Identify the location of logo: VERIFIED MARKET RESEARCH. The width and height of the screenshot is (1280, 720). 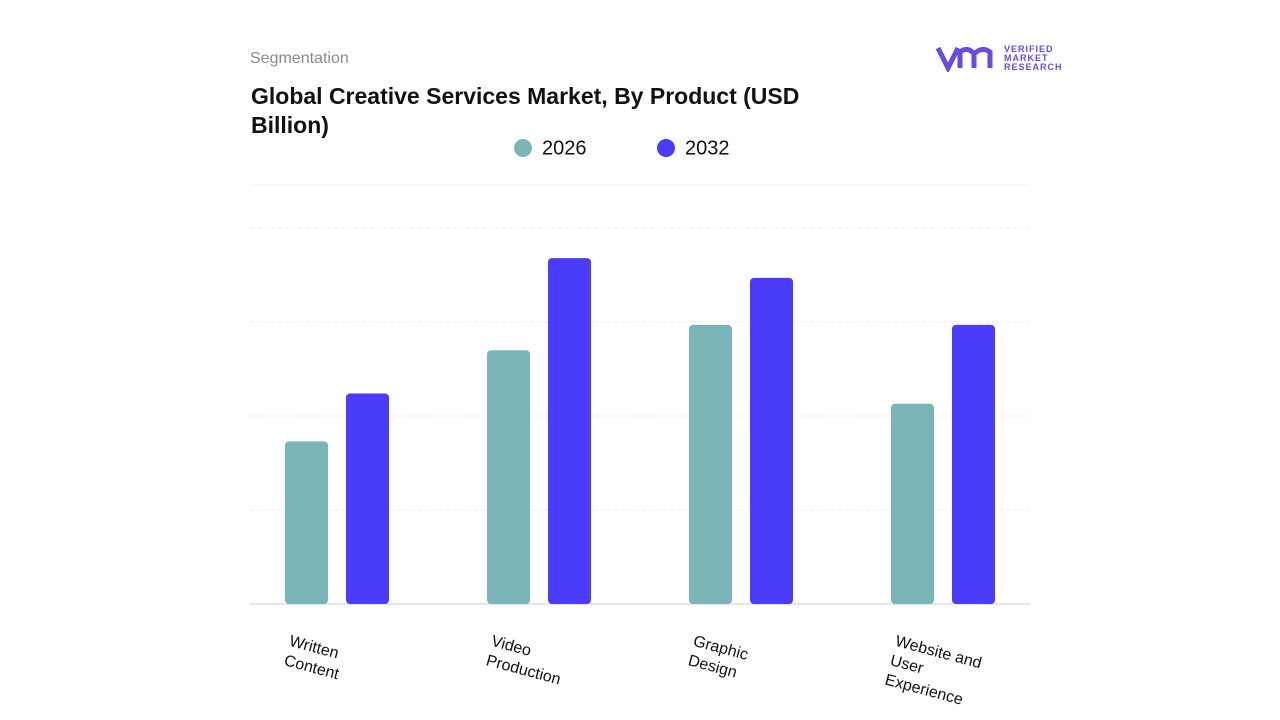
(1001, 58).